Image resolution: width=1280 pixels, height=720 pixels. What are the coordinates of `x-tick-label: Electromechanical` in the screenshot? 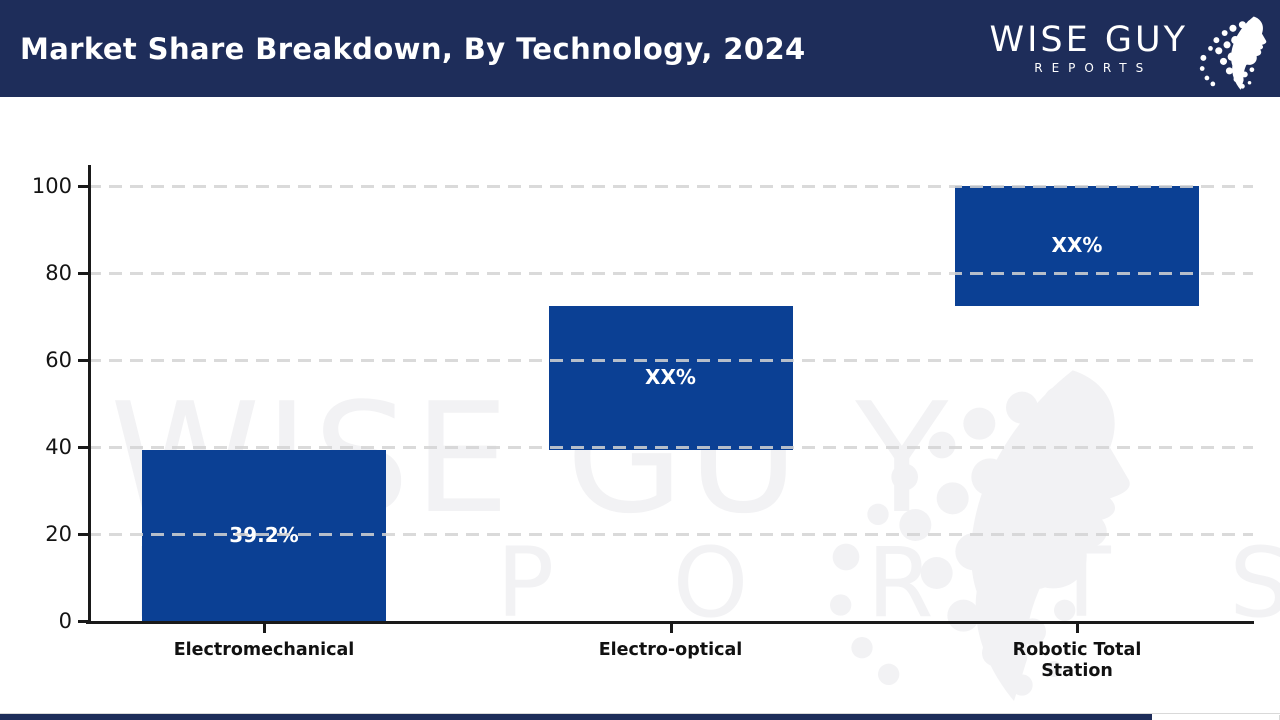 It's located at (264, 650).